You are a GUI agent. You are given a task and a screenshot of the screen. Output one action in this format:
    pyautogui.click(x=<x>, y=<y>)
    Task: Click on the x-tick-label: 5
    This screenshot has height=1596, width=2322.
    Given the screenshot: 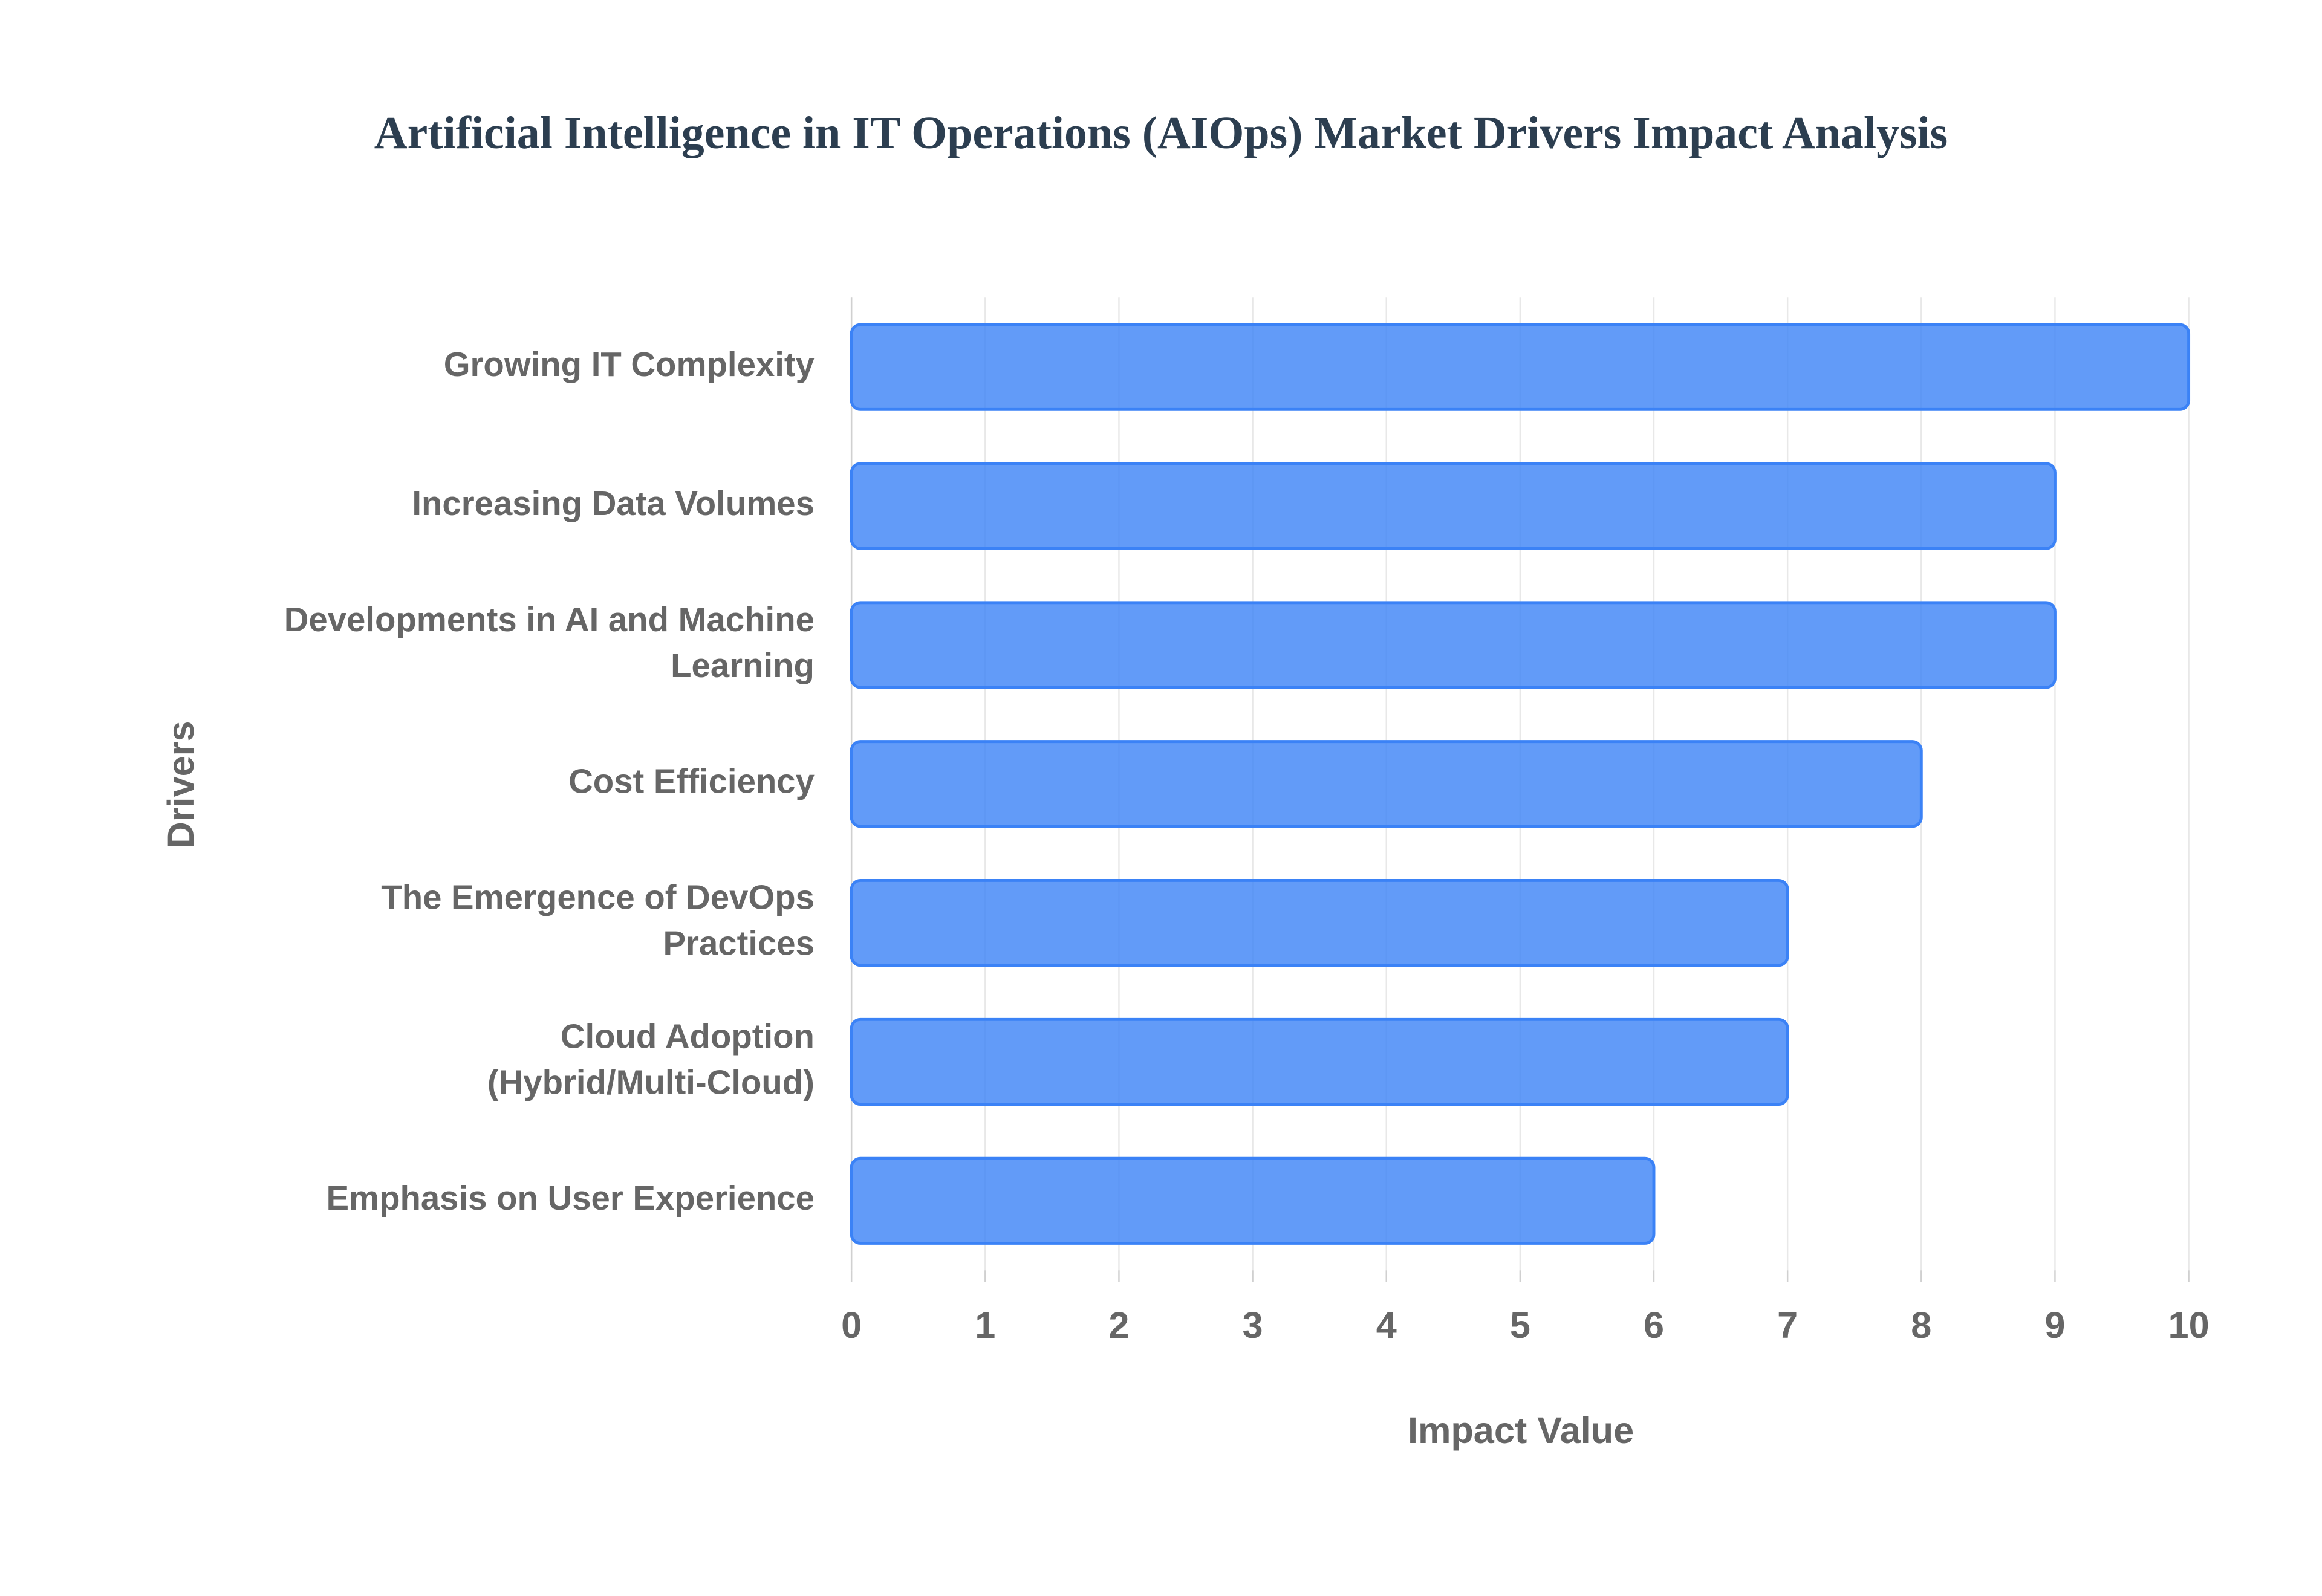 What is the action you would take?
    pyautogui.click(x=1520, y=1325)
    